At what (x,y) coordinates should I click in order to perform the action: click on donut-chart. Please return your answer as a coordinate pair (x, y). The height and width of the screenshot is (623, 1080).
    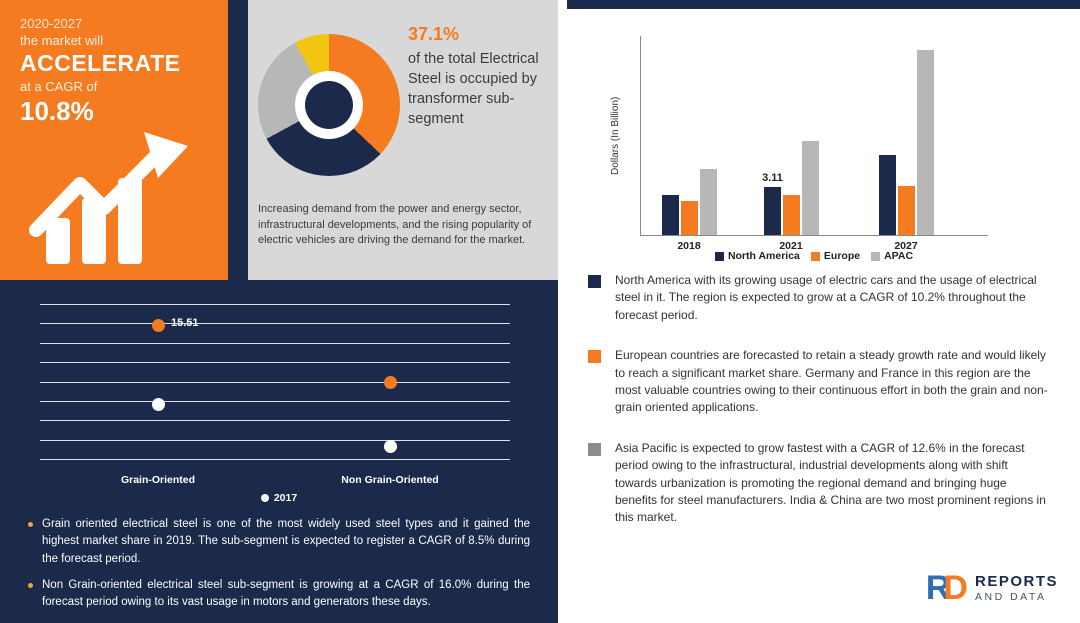
    Looking at the image, I should click on (329, 105).